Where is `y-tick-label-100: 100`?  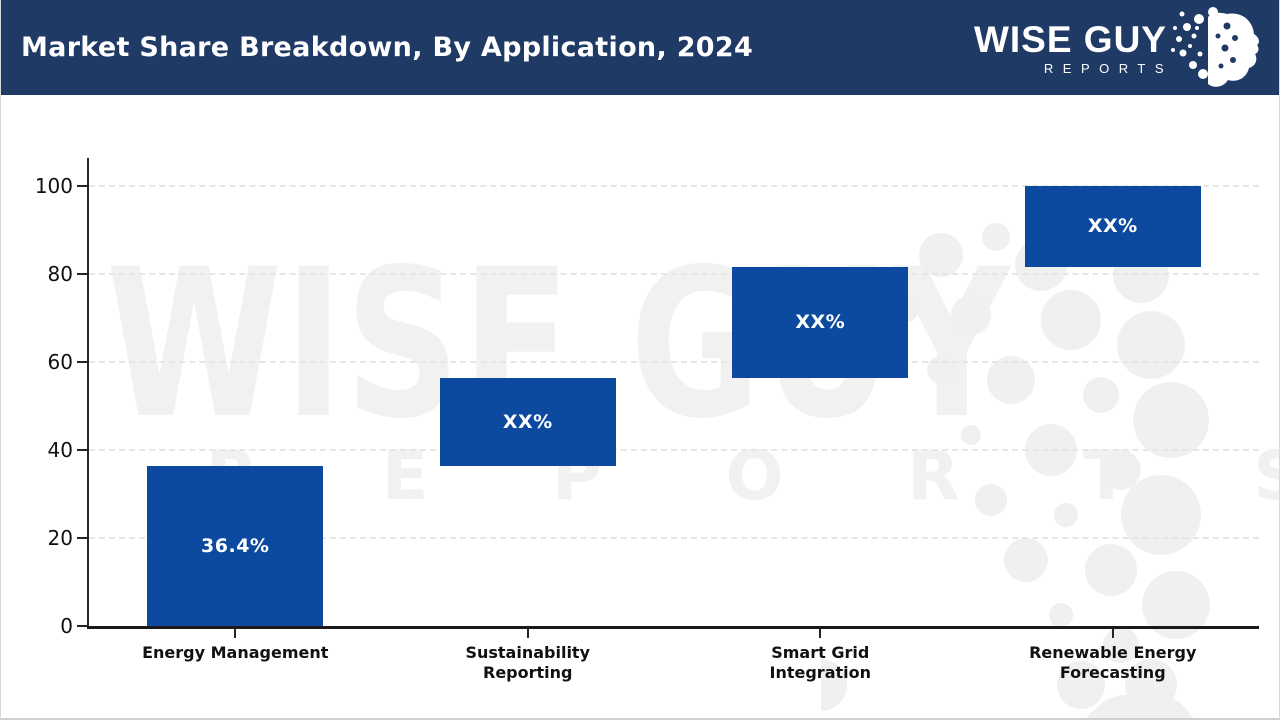
y-tick-label-100: 100 is located at coordinates (53, 186).